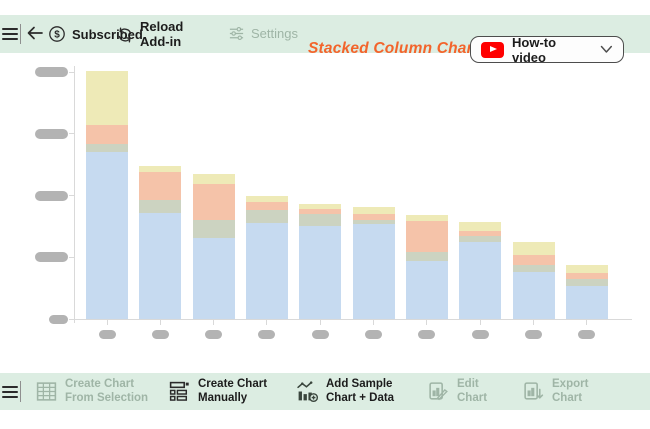 The image size is (650, 429). I want to click on back-button, so click(35, 33).